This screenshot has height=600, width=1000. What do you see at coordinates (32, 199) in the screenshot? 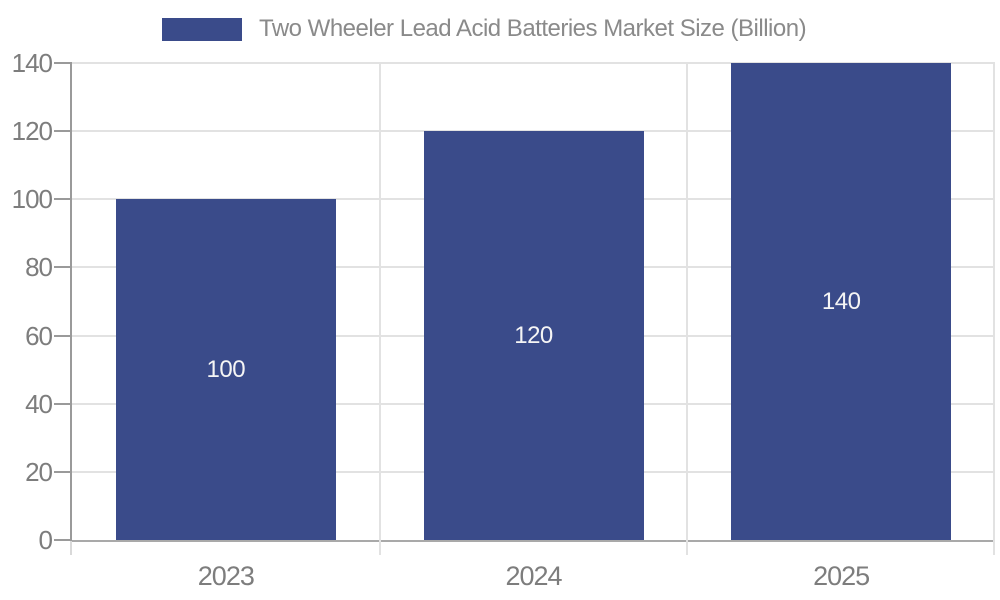
I see `y-tick-label: 100` at bounding box center [32, 199].